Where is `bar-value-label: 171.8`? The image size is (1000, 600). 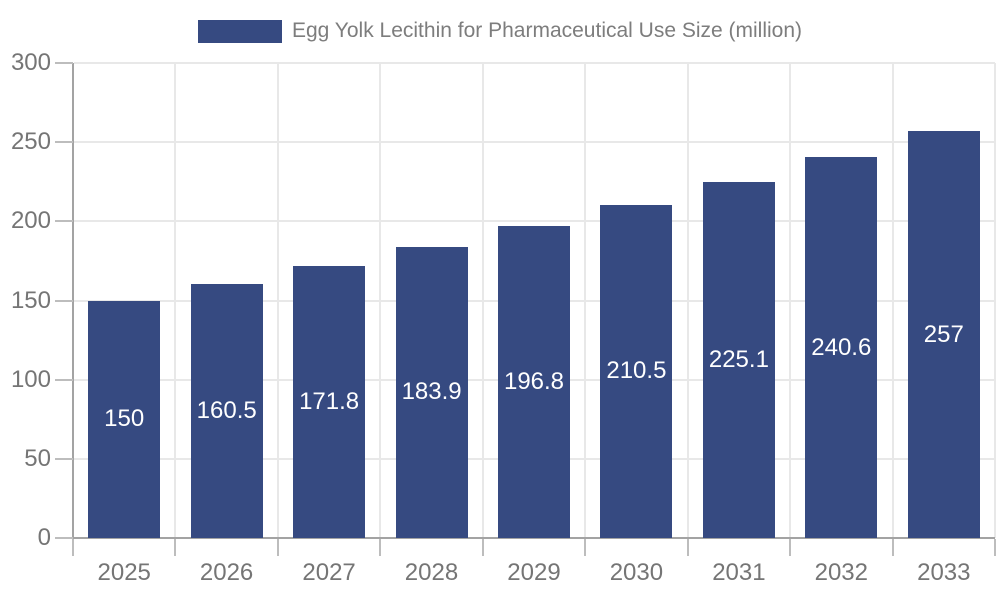 bar-value-label: 171.8 is located at coordinates (329, 401).